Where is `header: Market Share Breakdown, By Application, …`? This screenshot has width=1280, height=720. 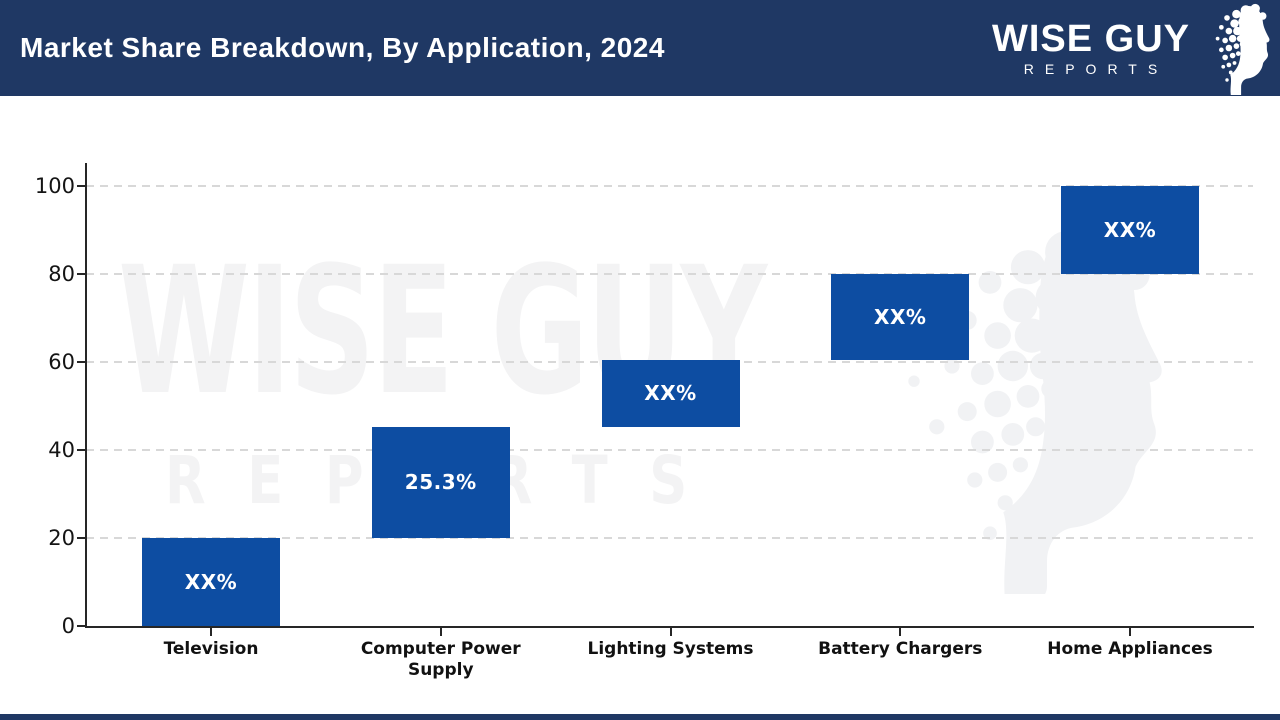
header: Market Share Breakdown, By Application, … is located at coordinates (640, 48).